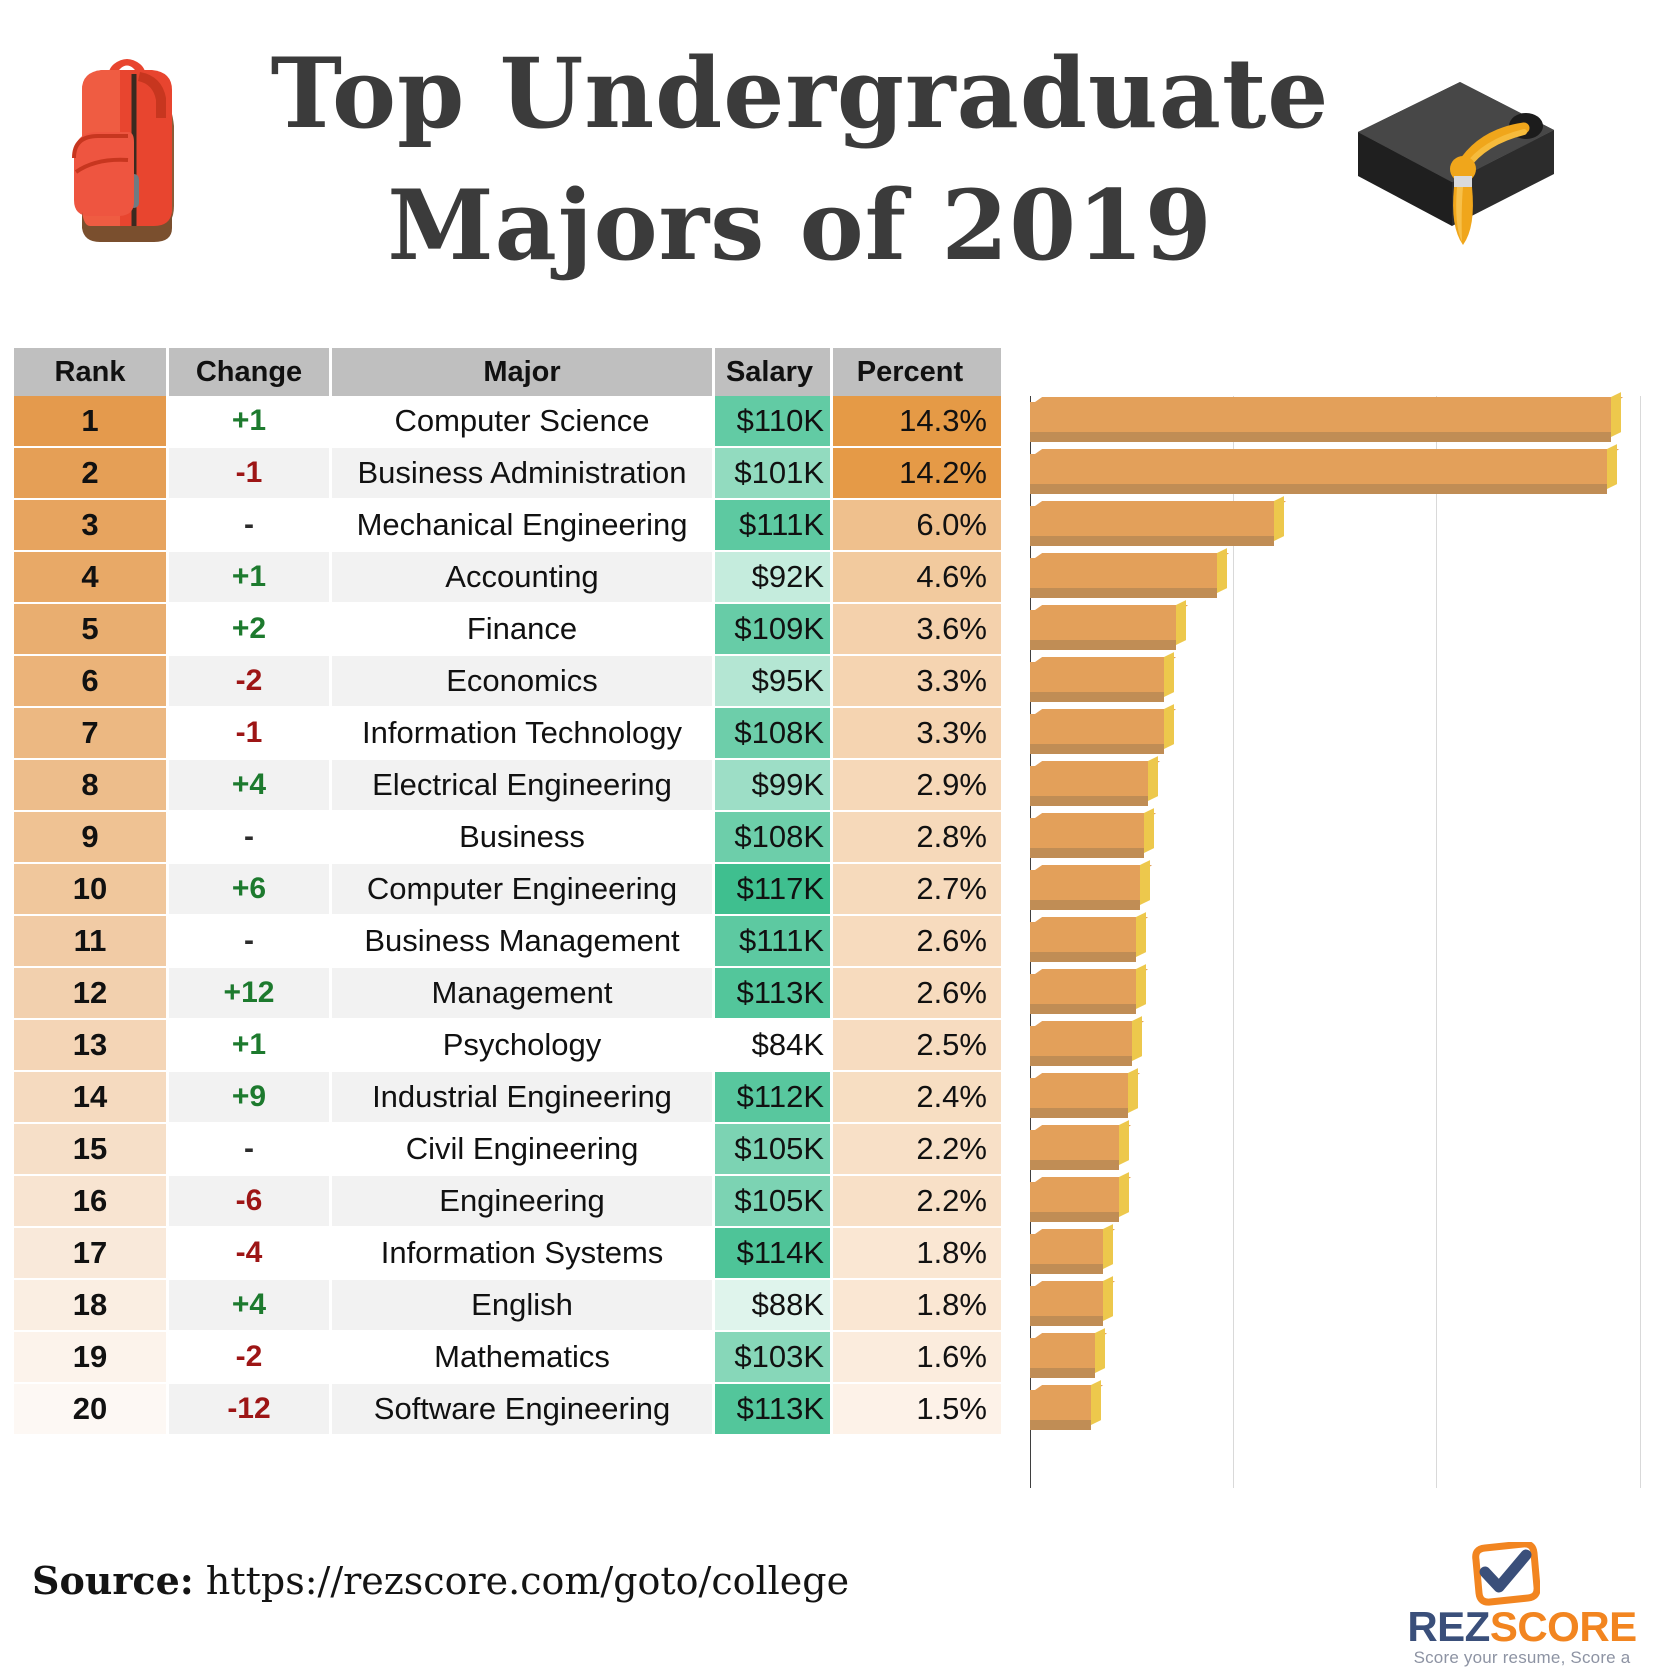  Describe the element at coordinates (249, 993) in the screenshot. I see `cell-change: +12` at that location.